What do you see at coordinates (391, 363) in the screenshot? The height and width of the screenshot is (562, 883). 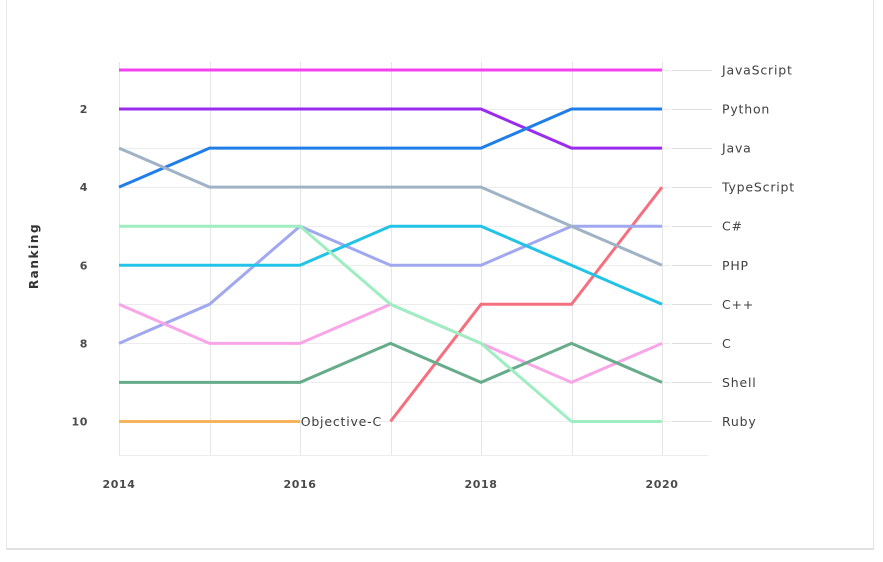 I see `series-line-shell` at bounding box center [391, 363].